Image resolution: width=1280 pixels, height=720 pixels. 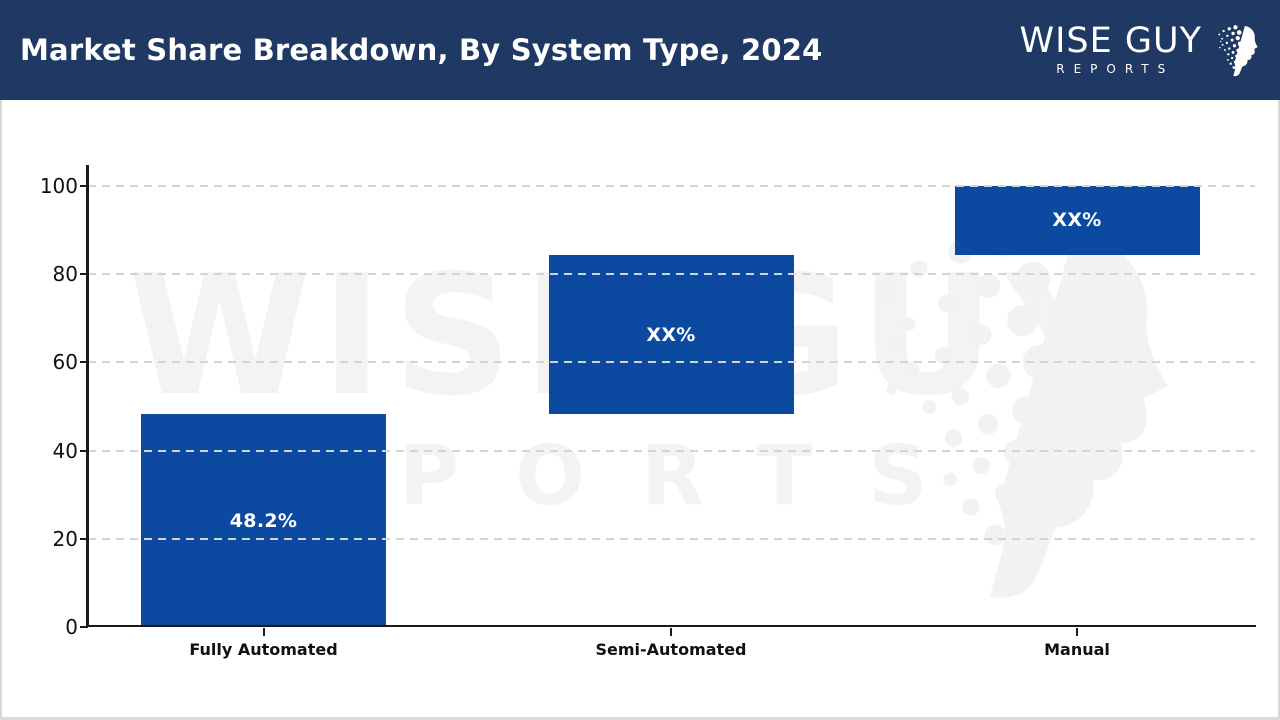 What do you see at coordinates (87, 396) in the screenshot?
I see `y-axis-spine` at bounding box center [87, 396].